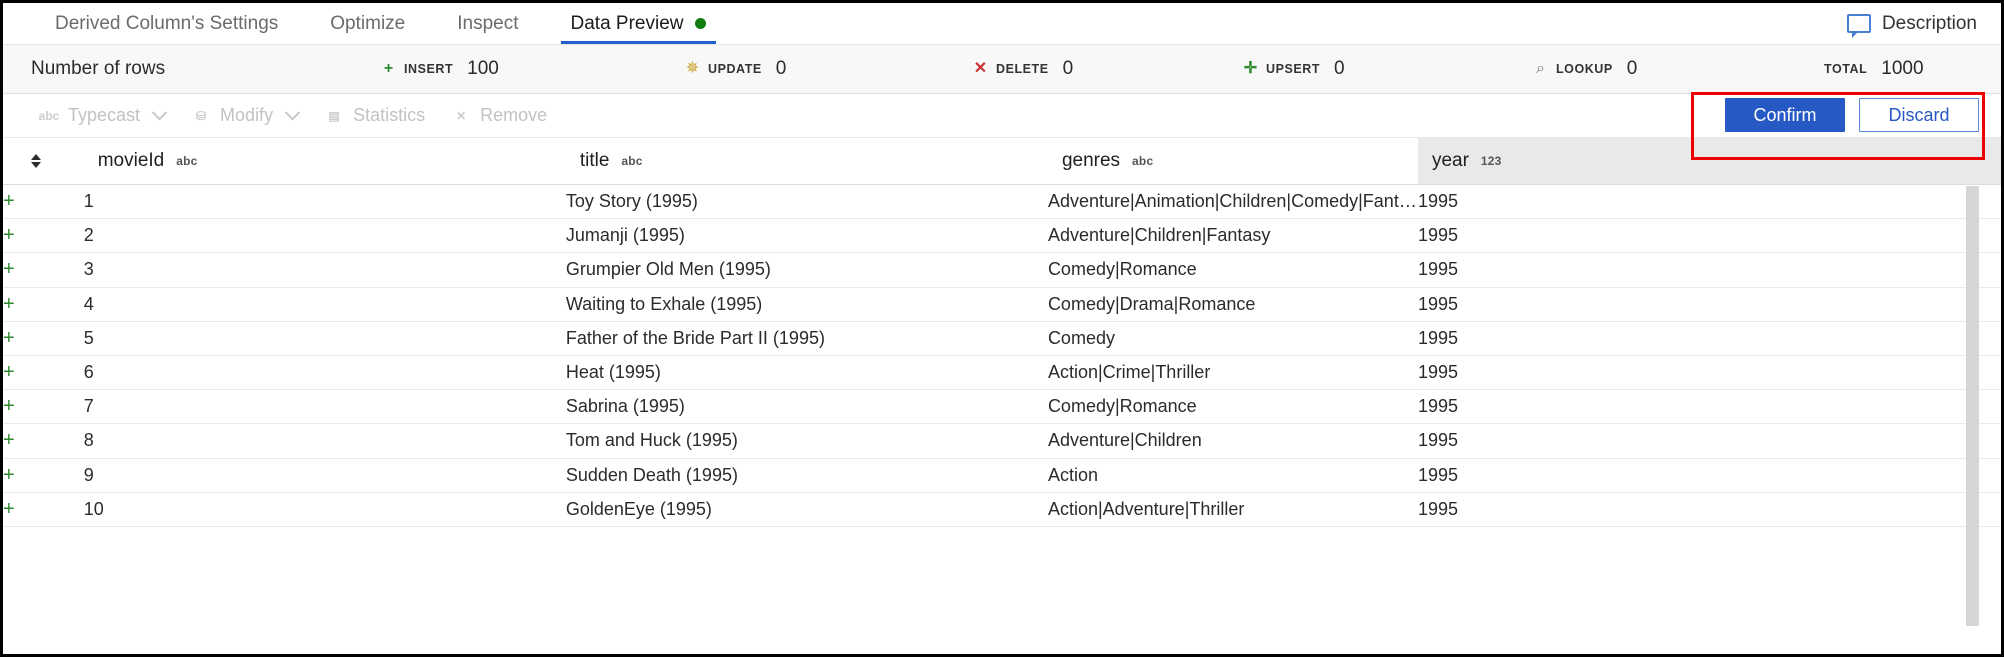 Image resolution: width=2004 pixels, height=657 pixels. I want to click on abc-icon: abc, so click(49, 115).